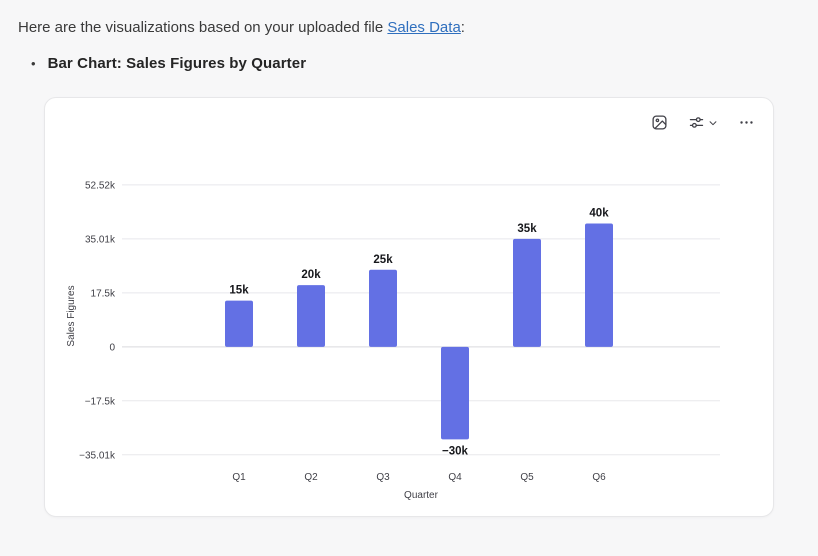 The height and width of the screenshot is (556, 818). Describe the element at coordinates (599, 477) in the screenshot. I see `x-tick-label: Q6` at that location.